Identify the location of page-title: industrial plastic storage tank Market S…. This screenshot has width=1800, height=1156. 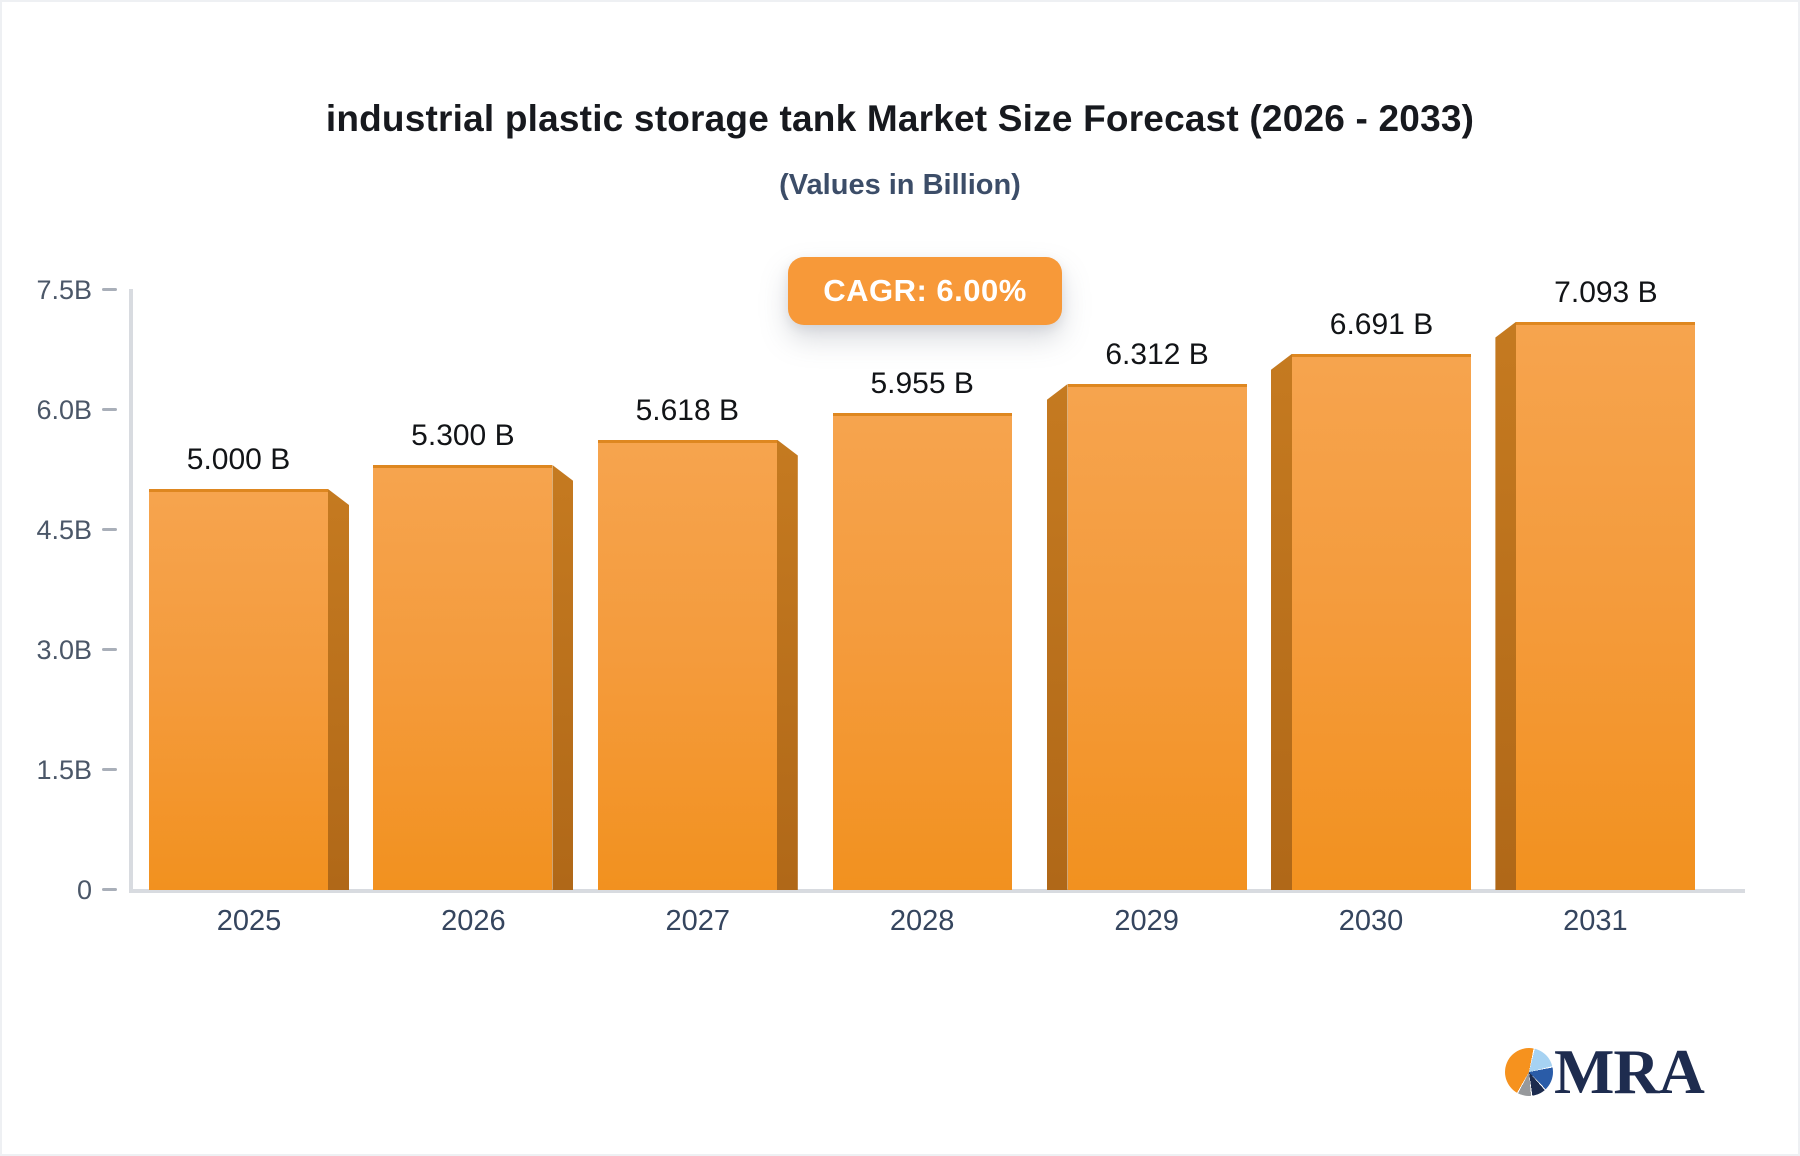
(900, 118).